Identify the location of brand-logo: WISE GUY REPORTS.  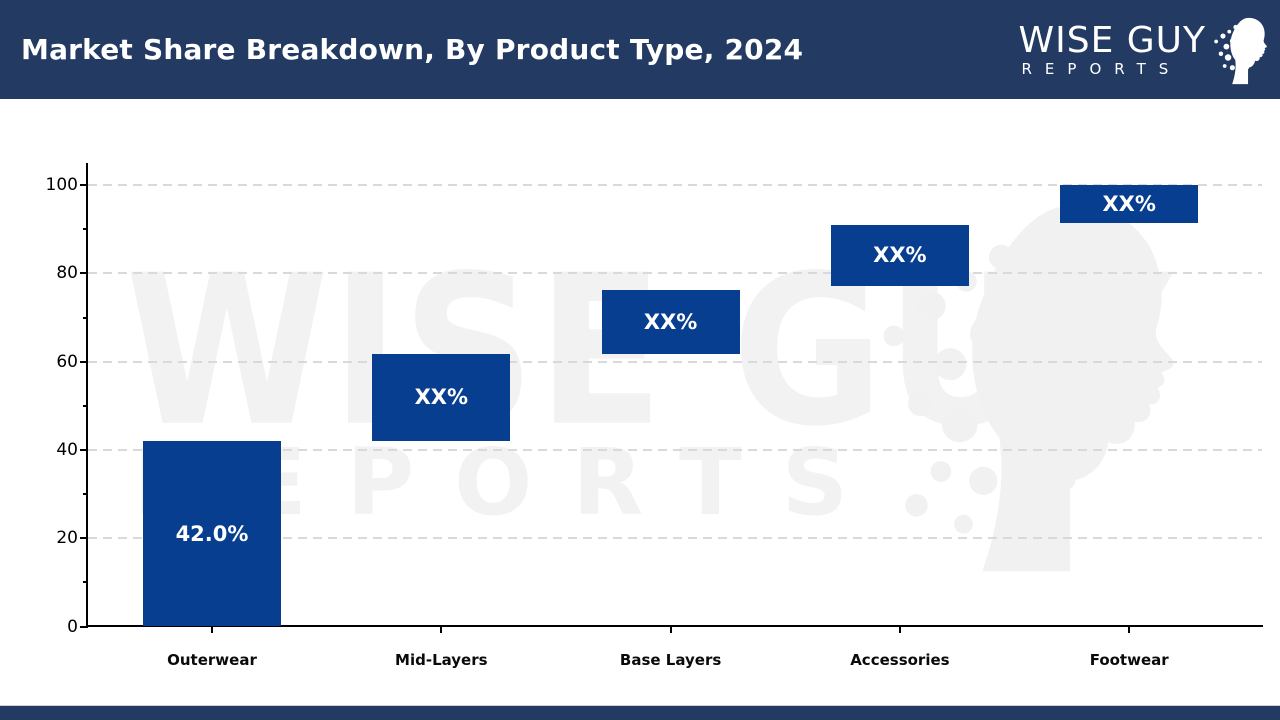
(1144, 50).